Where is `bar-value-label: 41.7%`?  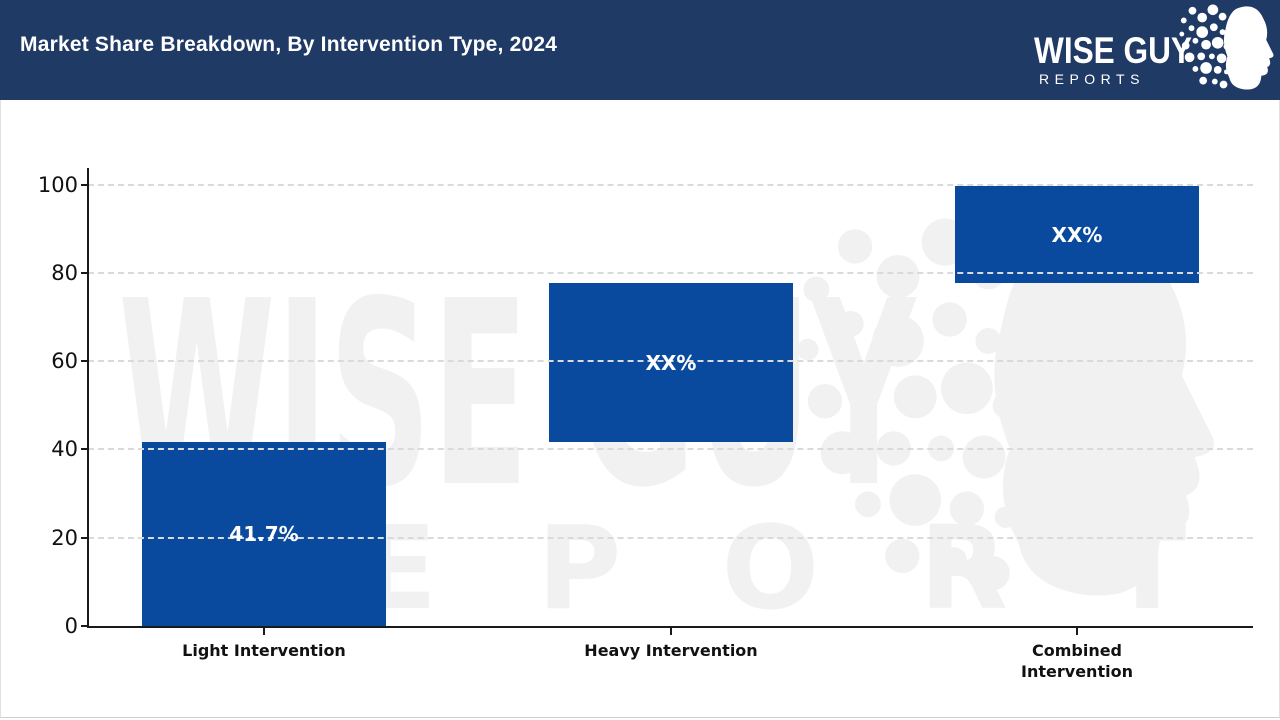 bar-value-label: 41.7% is located at coordinates (264, 533).